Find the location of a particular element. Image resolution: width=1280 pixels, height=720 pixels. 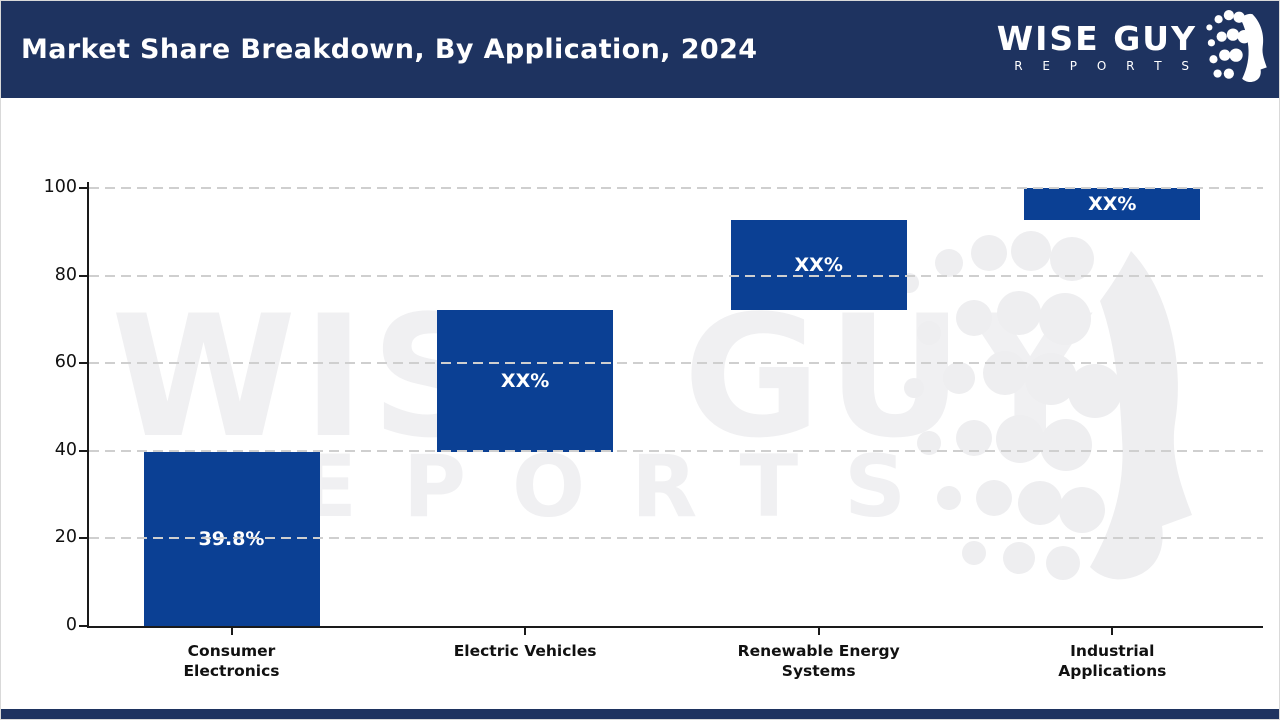

x-axis-category-label: Electric Vehicles is located at coordinates (525, 651).